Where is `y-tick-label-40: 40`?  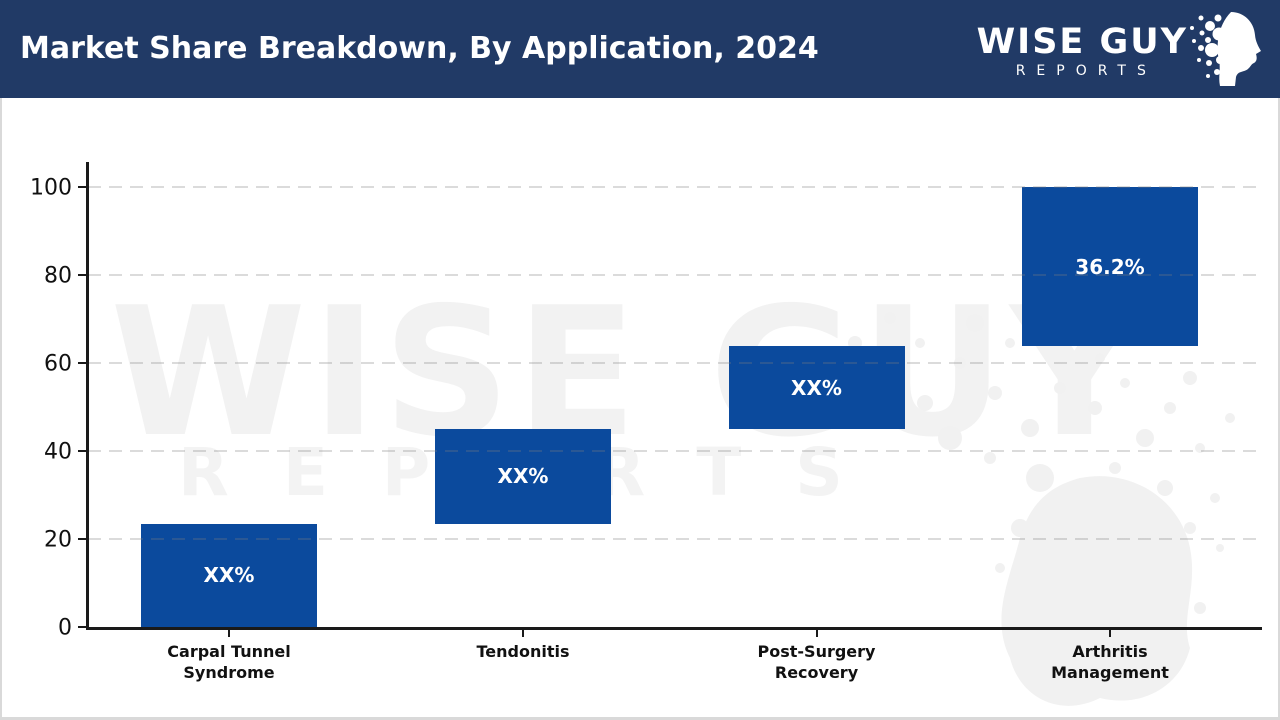 y-tick-label-40: 40 is located at coordinates (58, 452).